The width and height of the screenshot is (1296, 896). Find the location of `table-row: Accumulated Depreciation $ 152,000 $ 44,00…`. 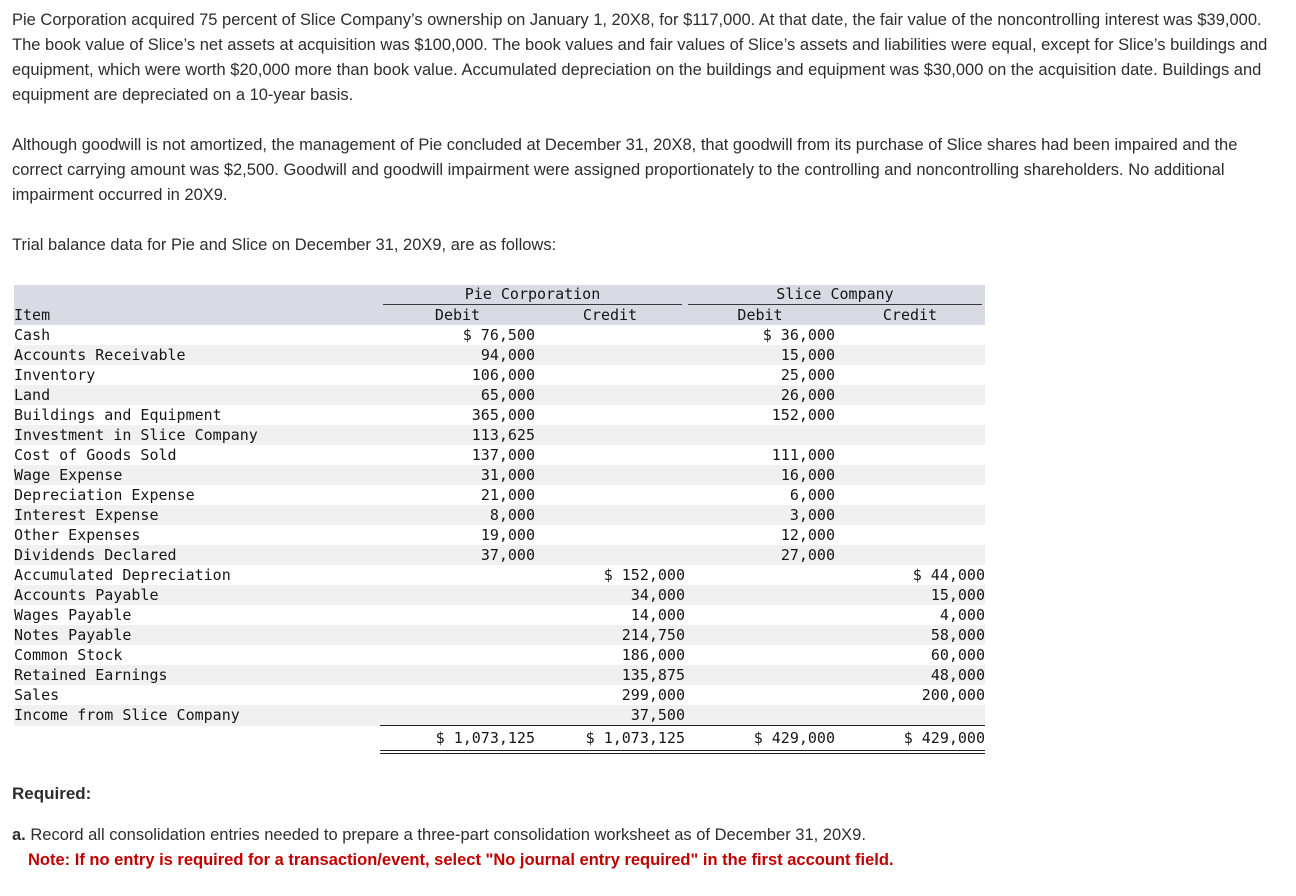

table-row: Accumulated Depreciation $ 152,000 $ 44,00… is located at coordinates (499, 575).